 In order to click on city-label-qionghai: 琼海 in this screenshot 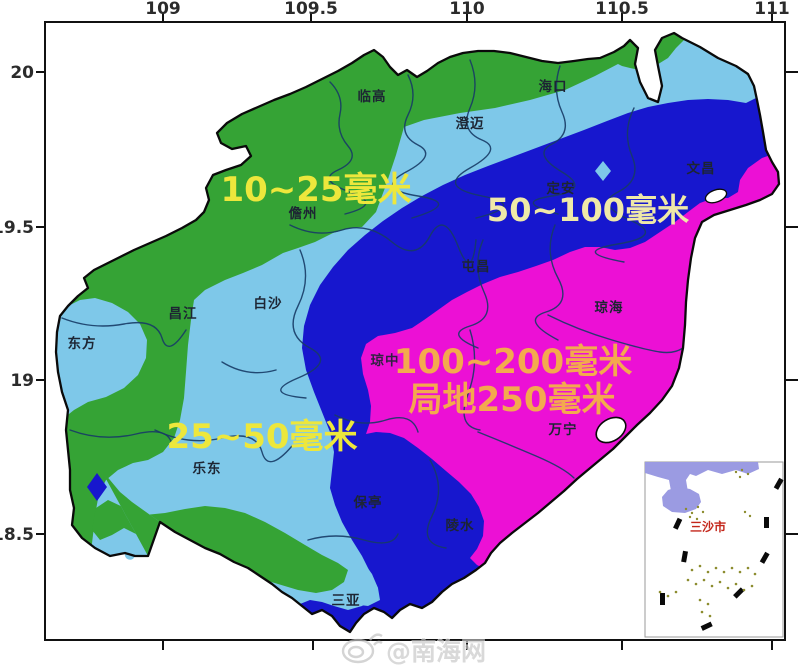, I will do `click(609, 307)`.